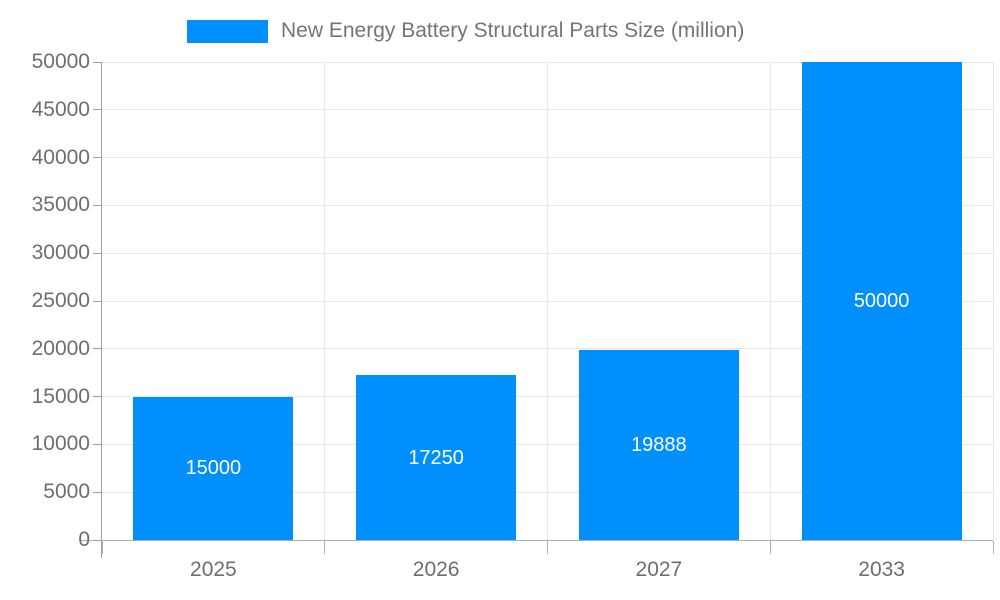 The image size is (1000, 600). Describe the element at coordinates (60, 396) in the screenshot. I see `y-tick-label: 15000` at that location.